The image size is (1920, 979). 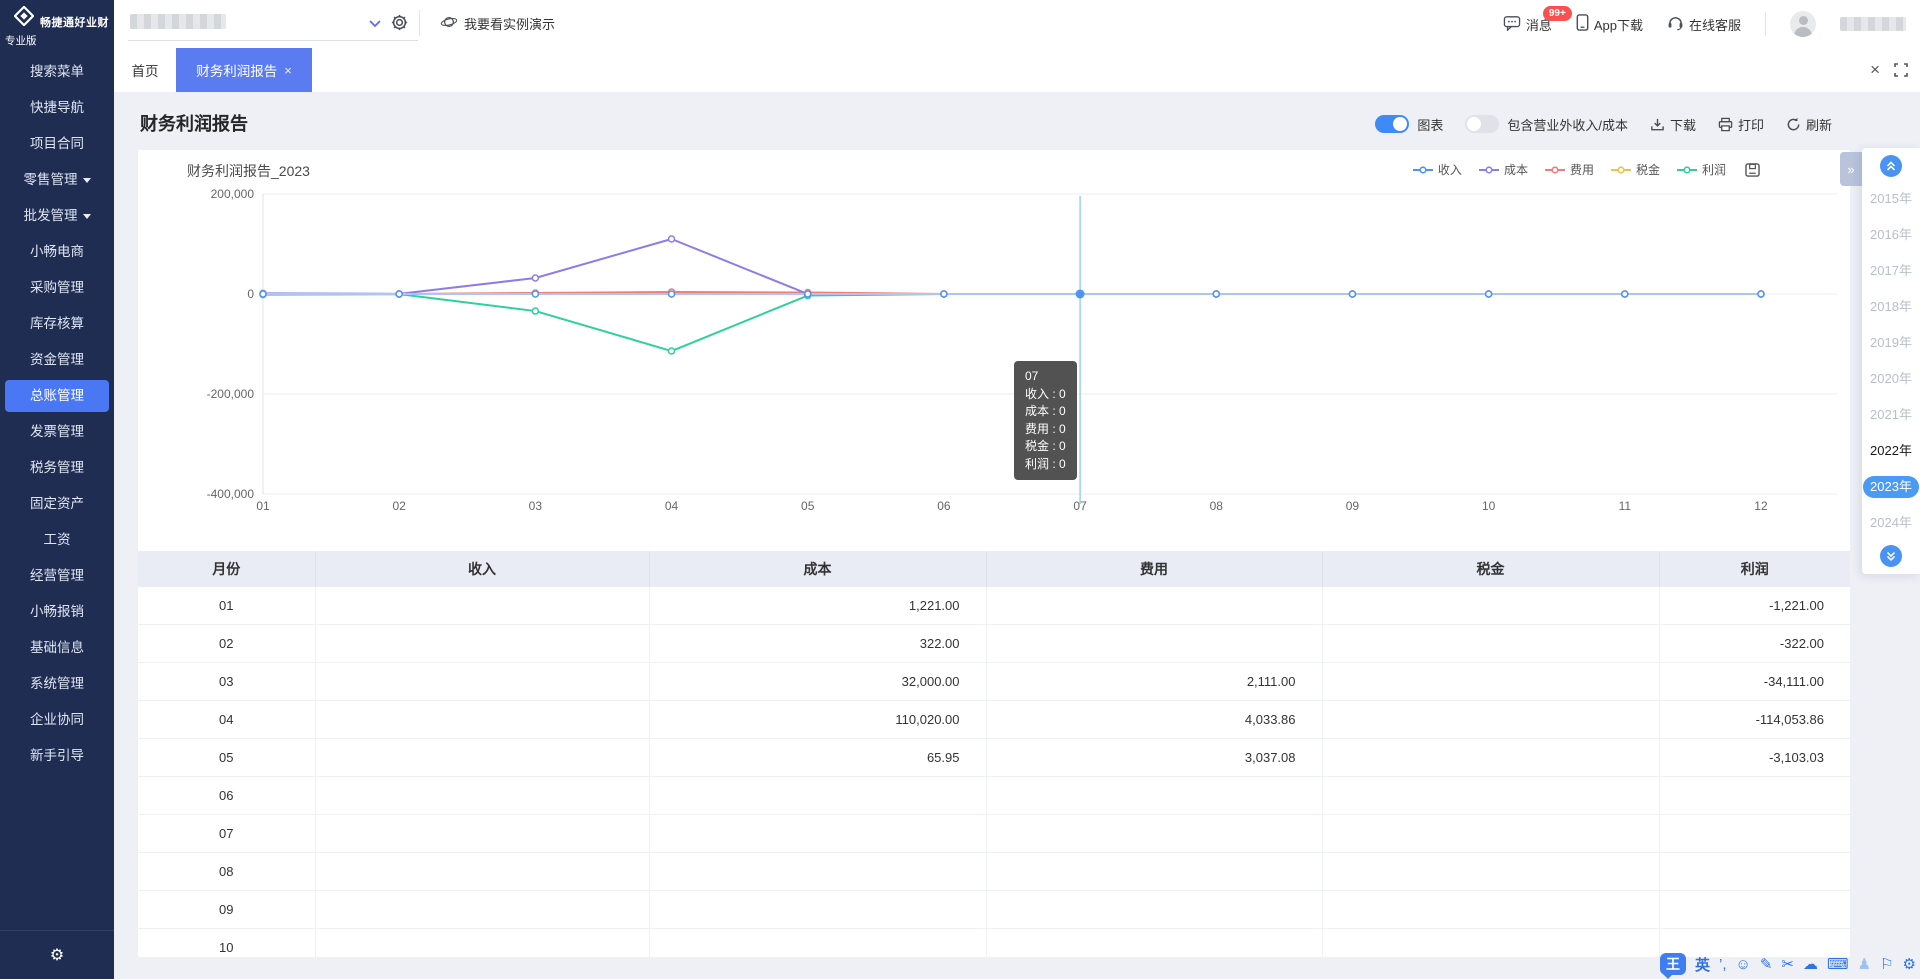 I want to click on sidebar-item-资金管理: 资金管理, so click(x=57, y=360).